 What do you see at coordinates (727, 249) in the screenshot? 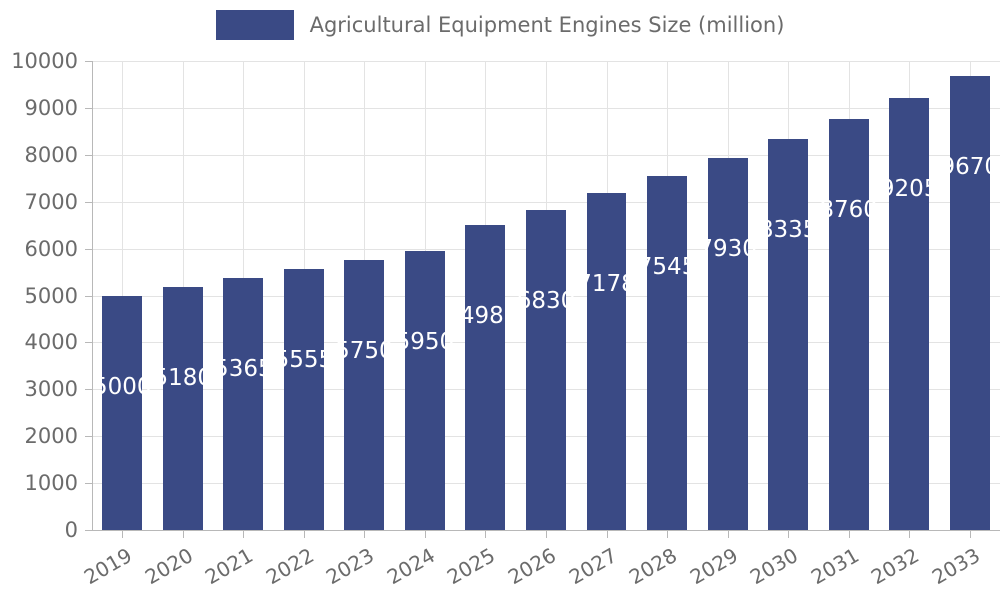
I see `bar-value-label: 7930` at bounding box center [727, 249].